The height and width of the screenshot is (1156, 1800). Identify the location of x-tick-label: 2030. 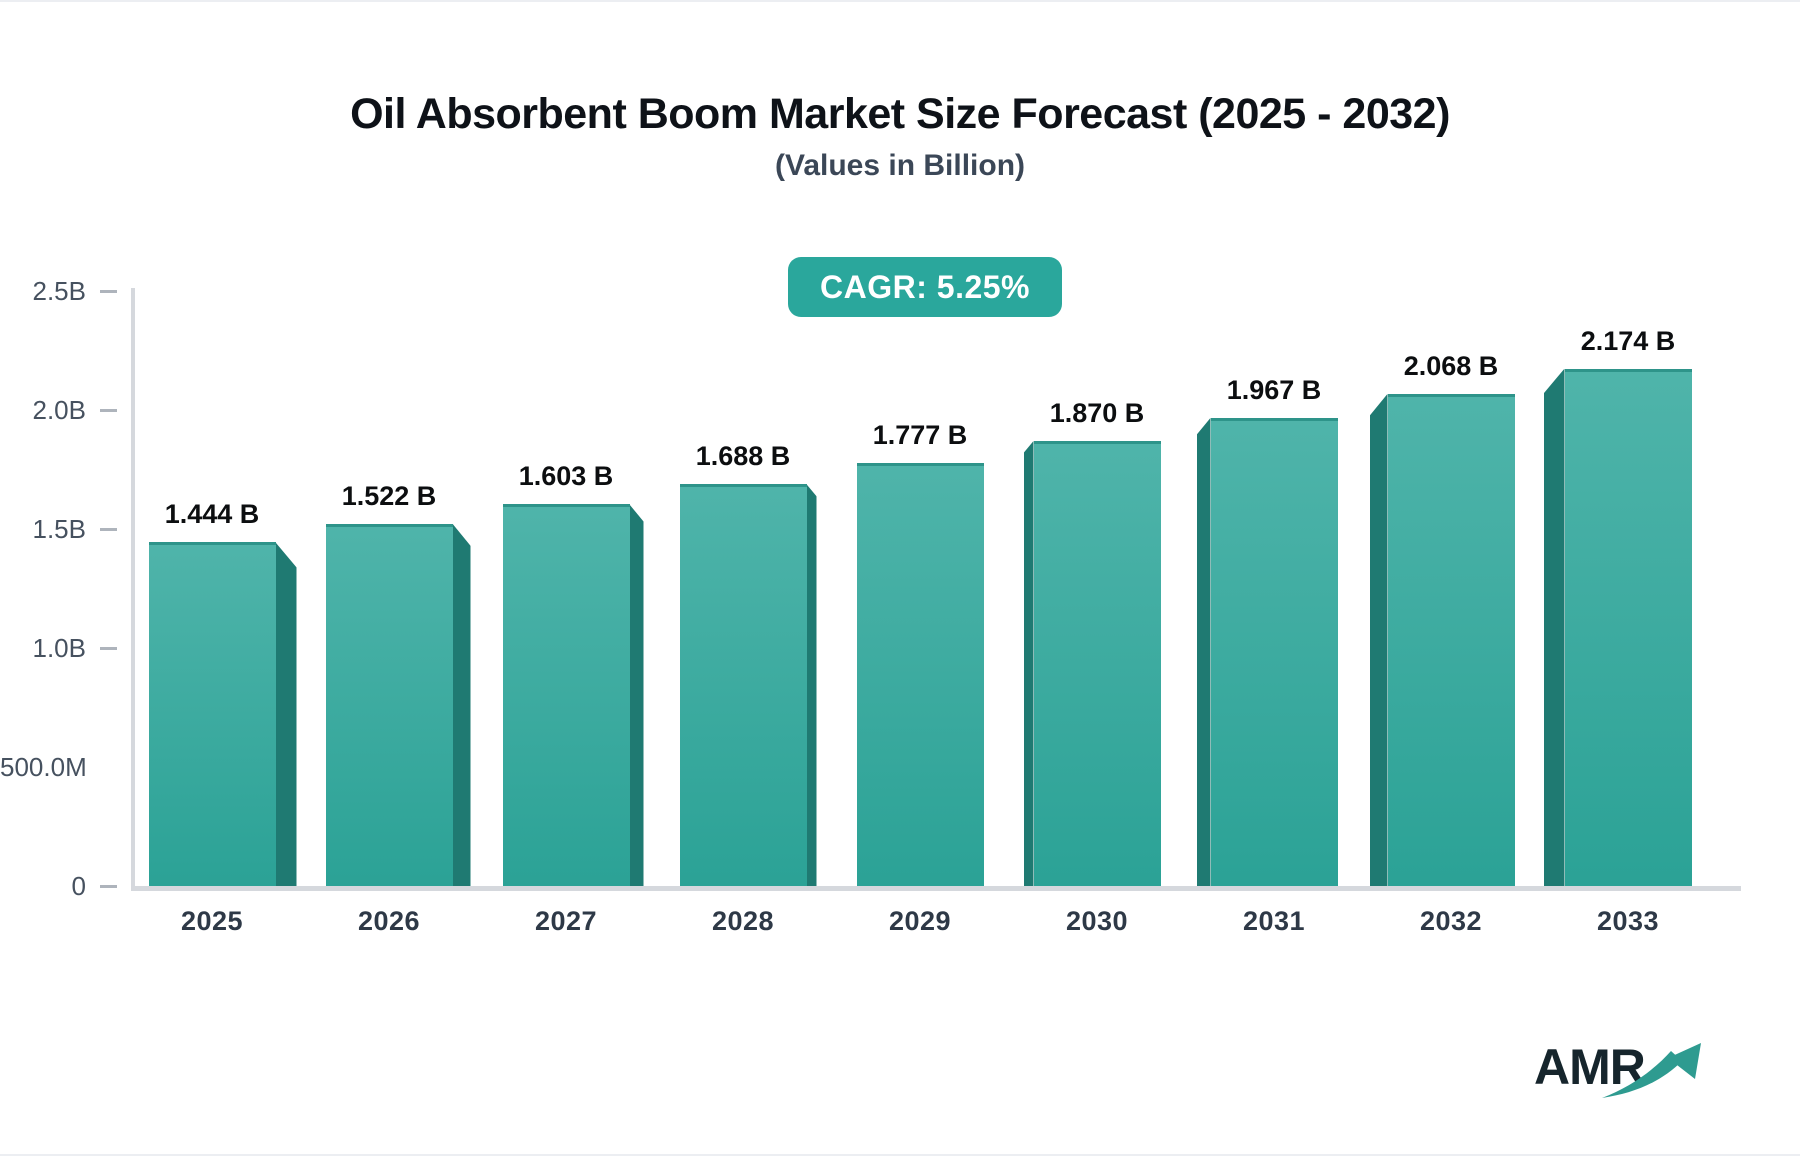
(1097, 921).